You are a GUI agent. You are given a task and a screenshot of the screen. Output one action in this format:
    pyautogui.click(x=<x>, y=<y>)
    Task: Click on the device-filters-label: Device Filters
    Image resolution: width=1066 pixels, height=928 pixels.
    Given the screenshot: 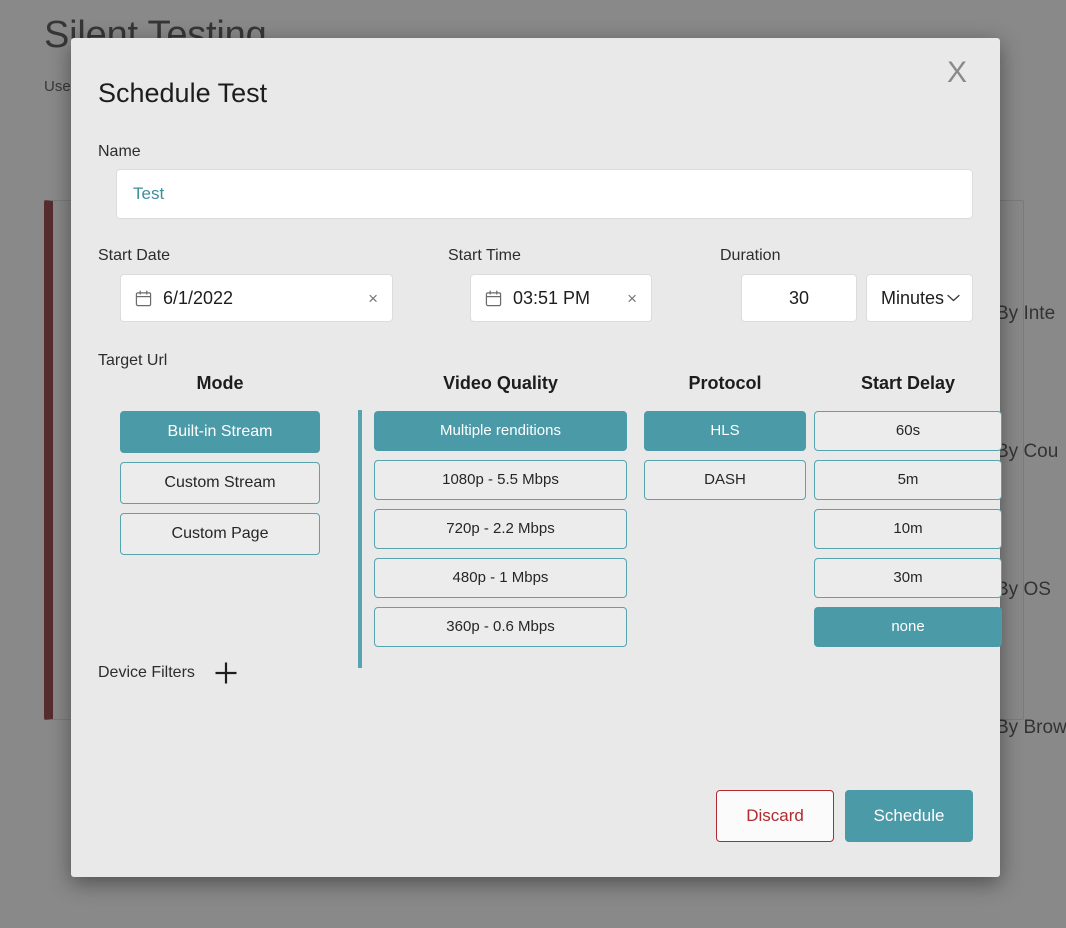 What is the action you would take?
    pyautogui.click(x=146, y=672)
    